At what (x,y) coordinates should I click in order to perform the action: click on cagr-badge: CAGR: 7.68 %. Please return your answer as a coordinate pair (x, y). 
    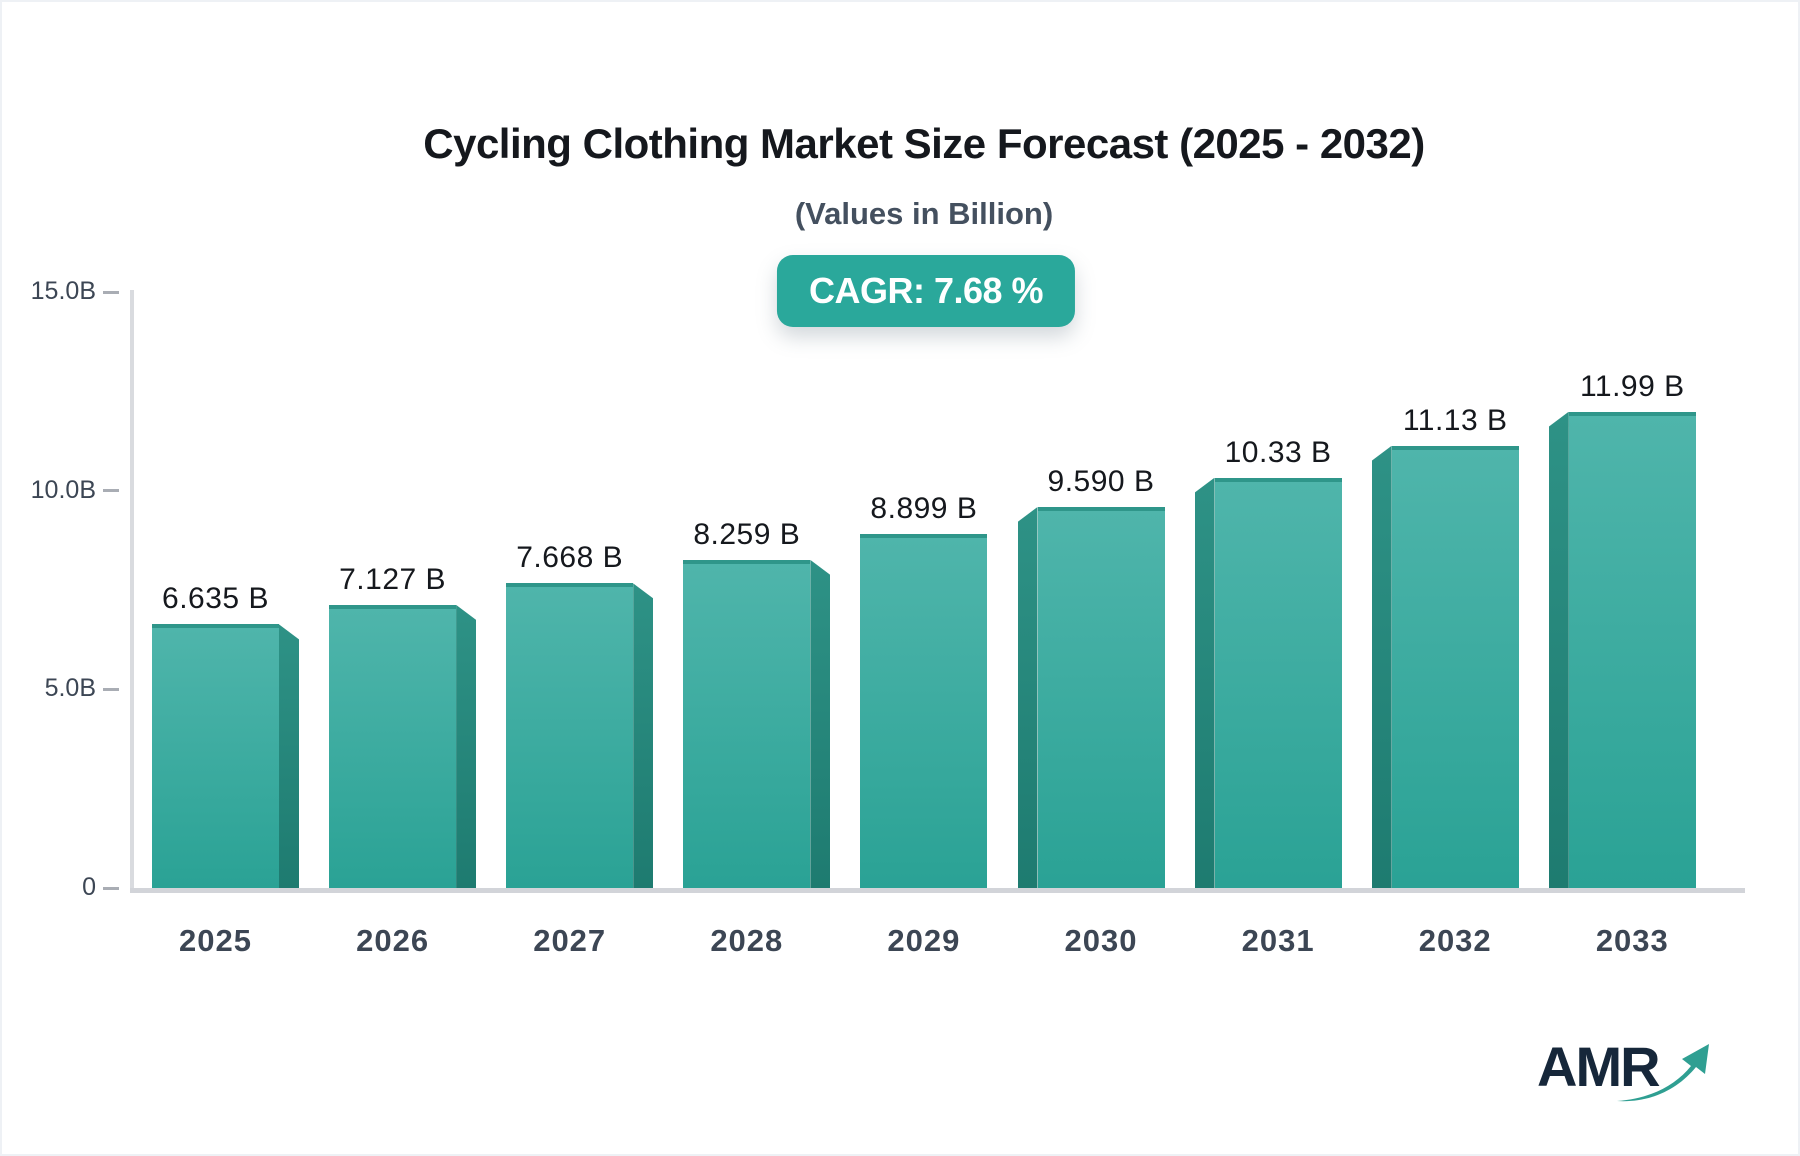
    Looking at the image, I should click on (926, 291).